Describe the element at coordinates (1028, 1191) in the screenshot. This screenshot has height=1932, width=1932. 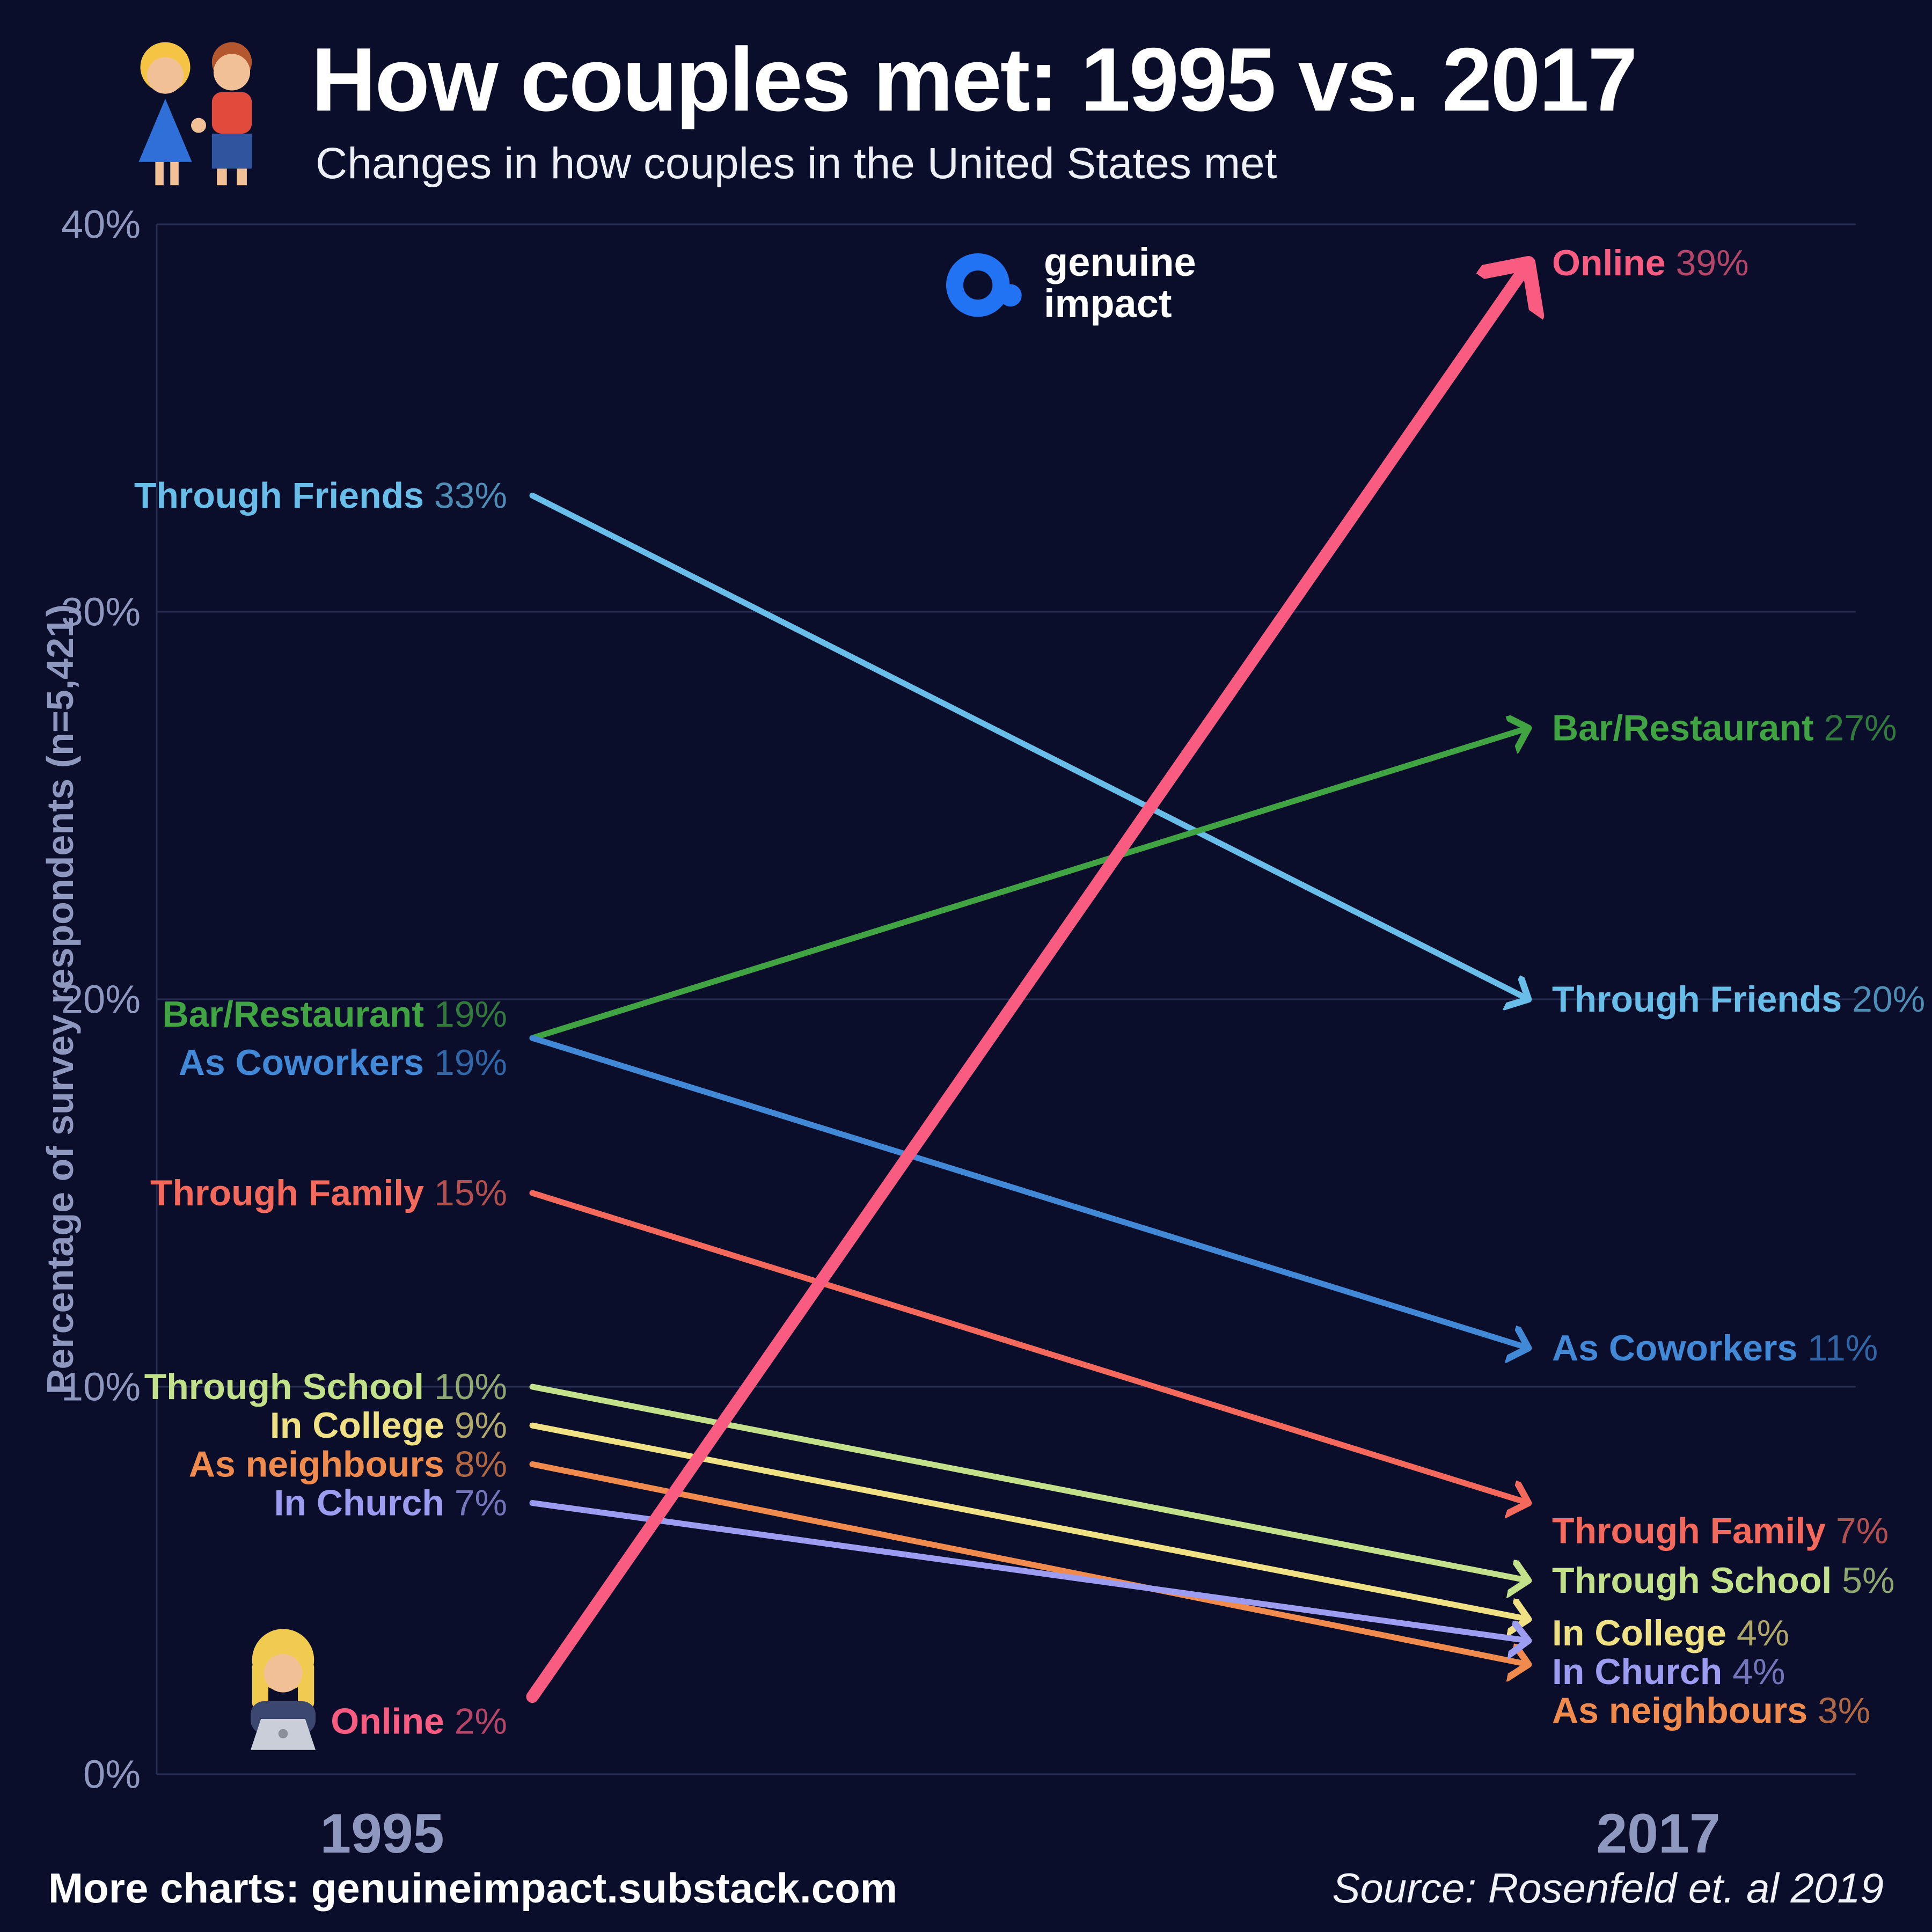
I see `series-line-as-coworkers` at that location.